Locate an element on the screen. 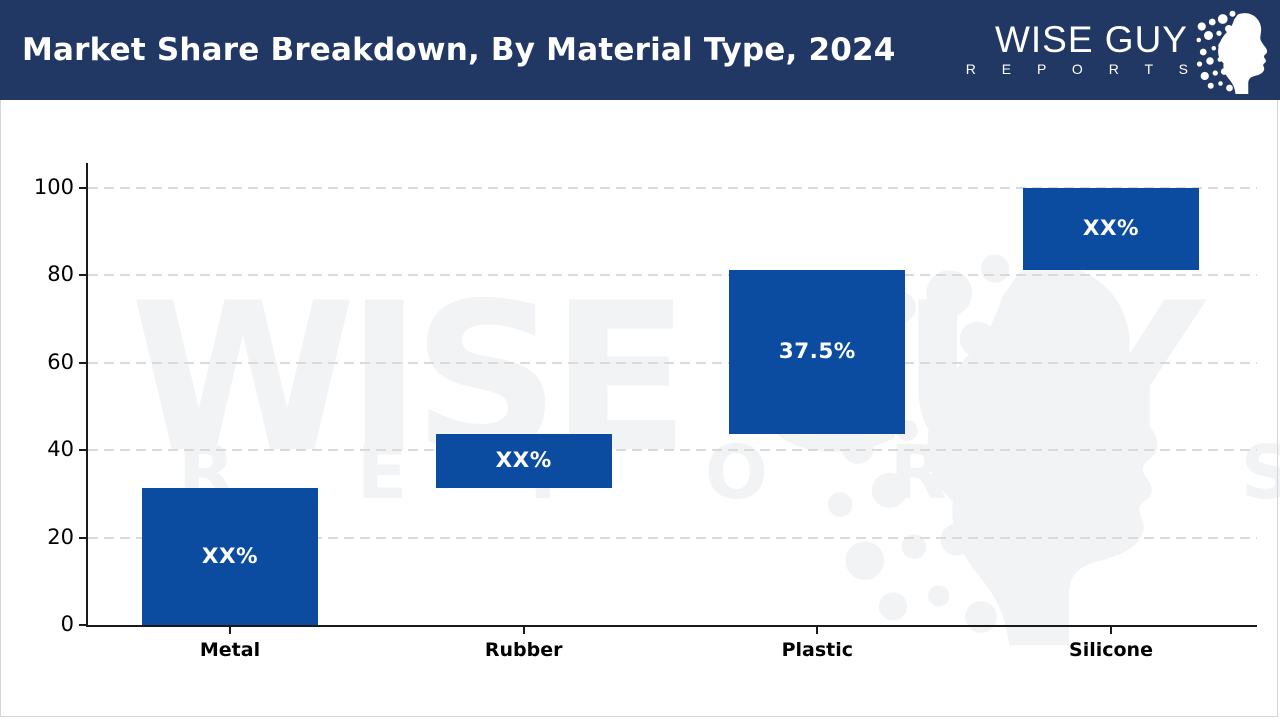 The height and width of the screenshot is (720, 1280). bar-rubber: XX% is located at coordinates (523, 461).